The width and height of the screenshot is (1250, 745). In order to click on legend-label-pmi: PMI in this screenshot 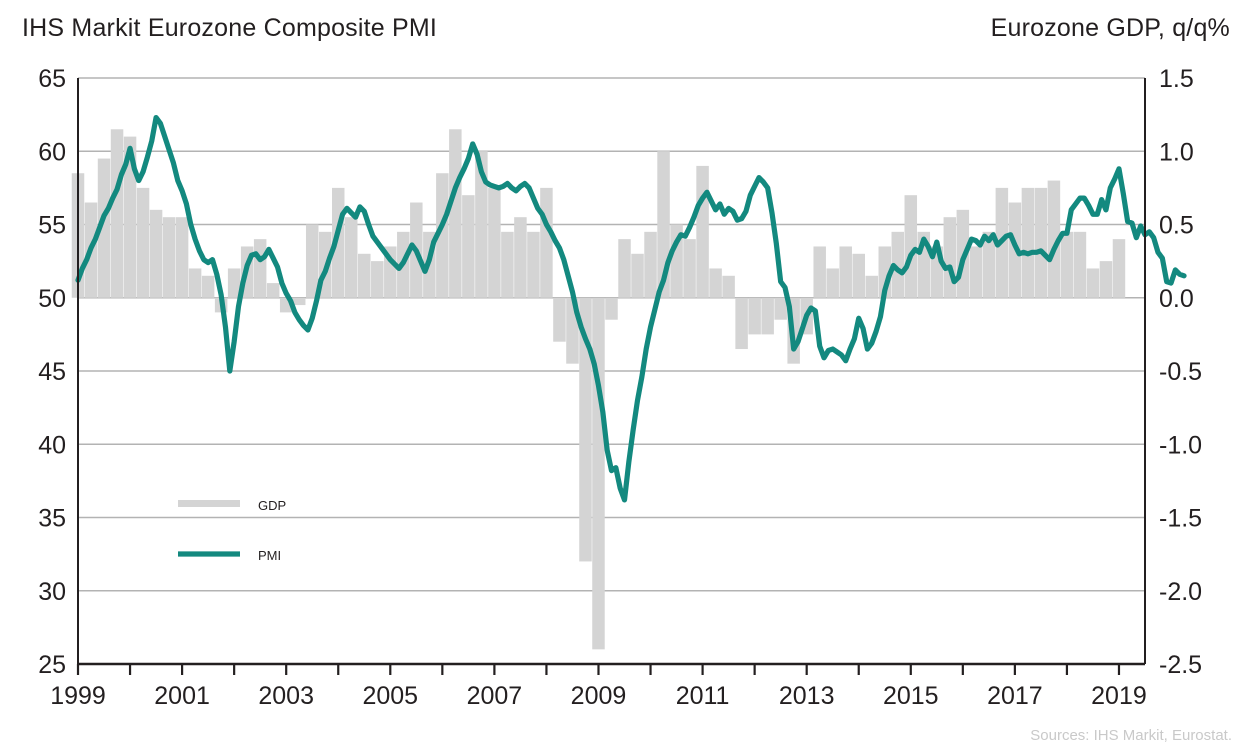, I will do `click(269, 555)`.